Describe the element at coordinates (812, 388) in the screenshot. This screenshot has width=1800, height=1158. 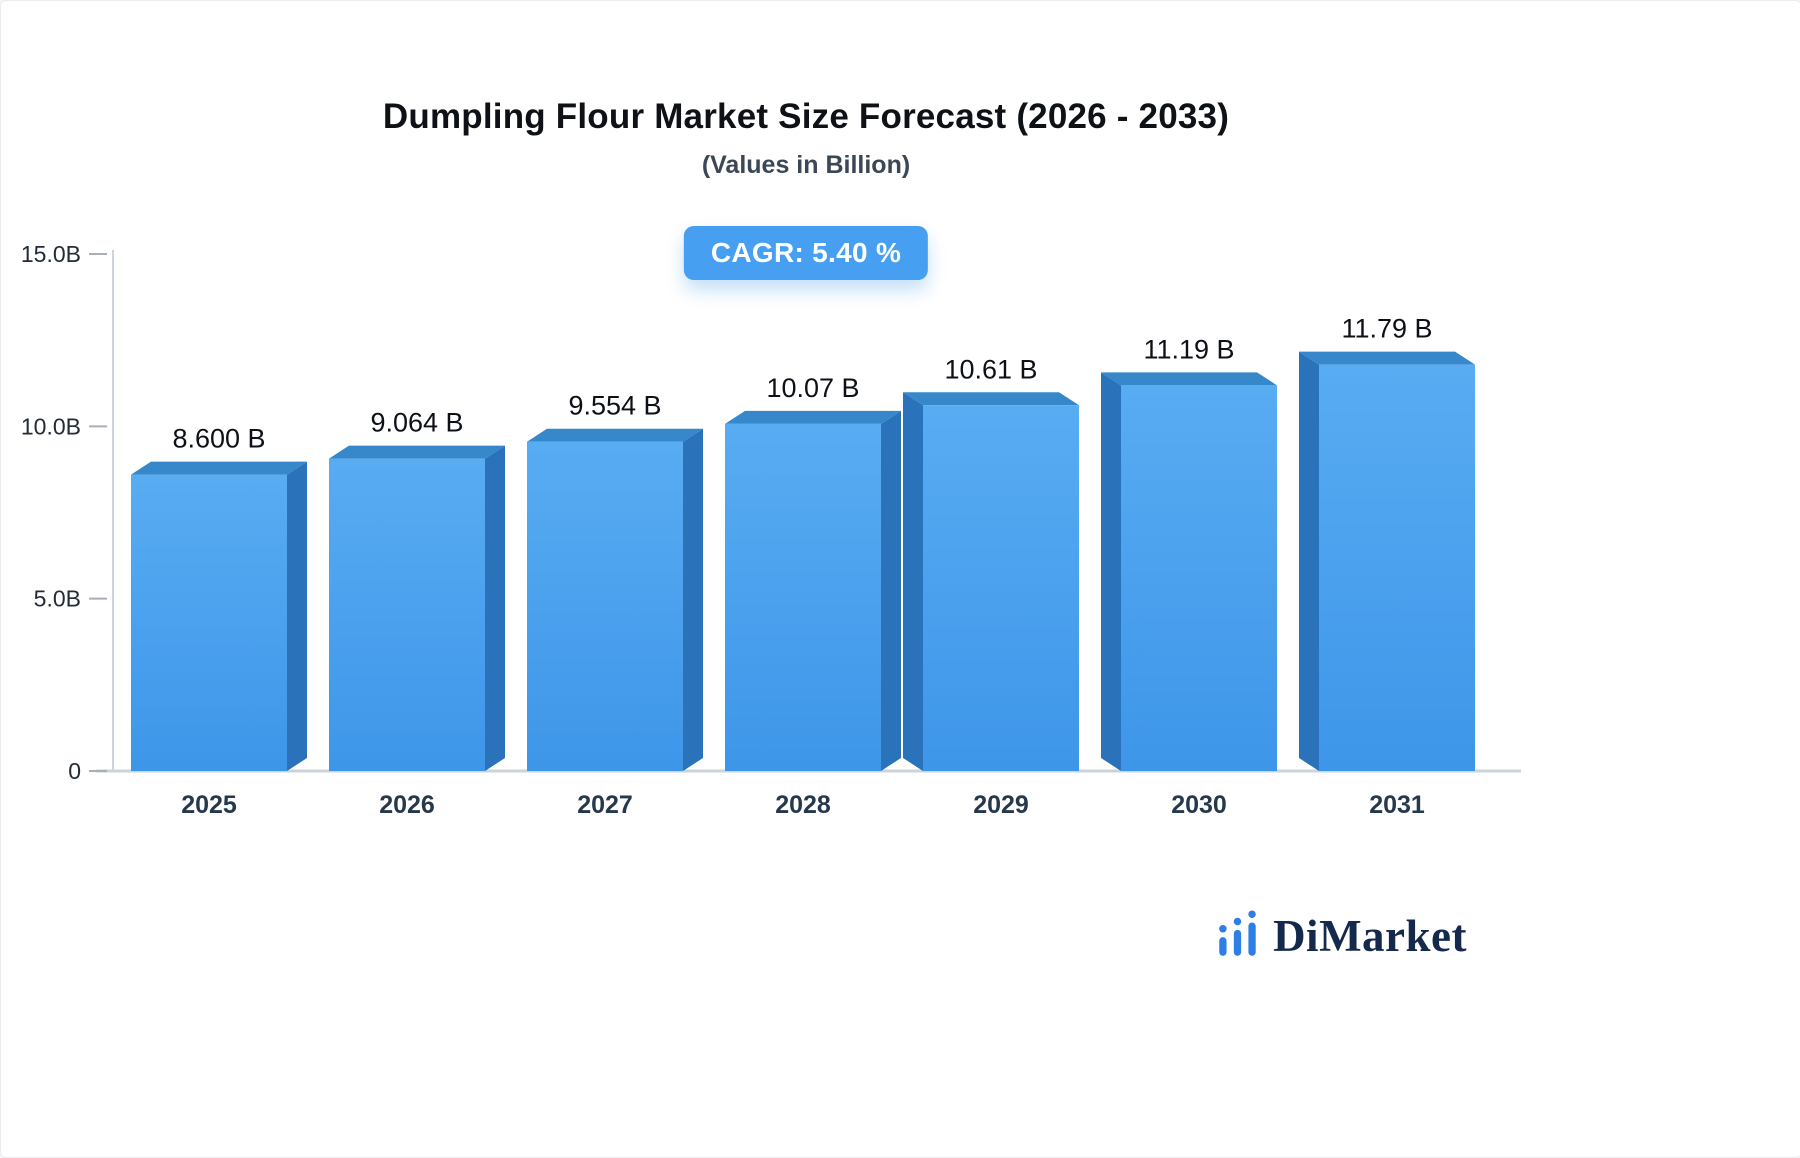
I see `svg-text: 10.07 B` at that location.